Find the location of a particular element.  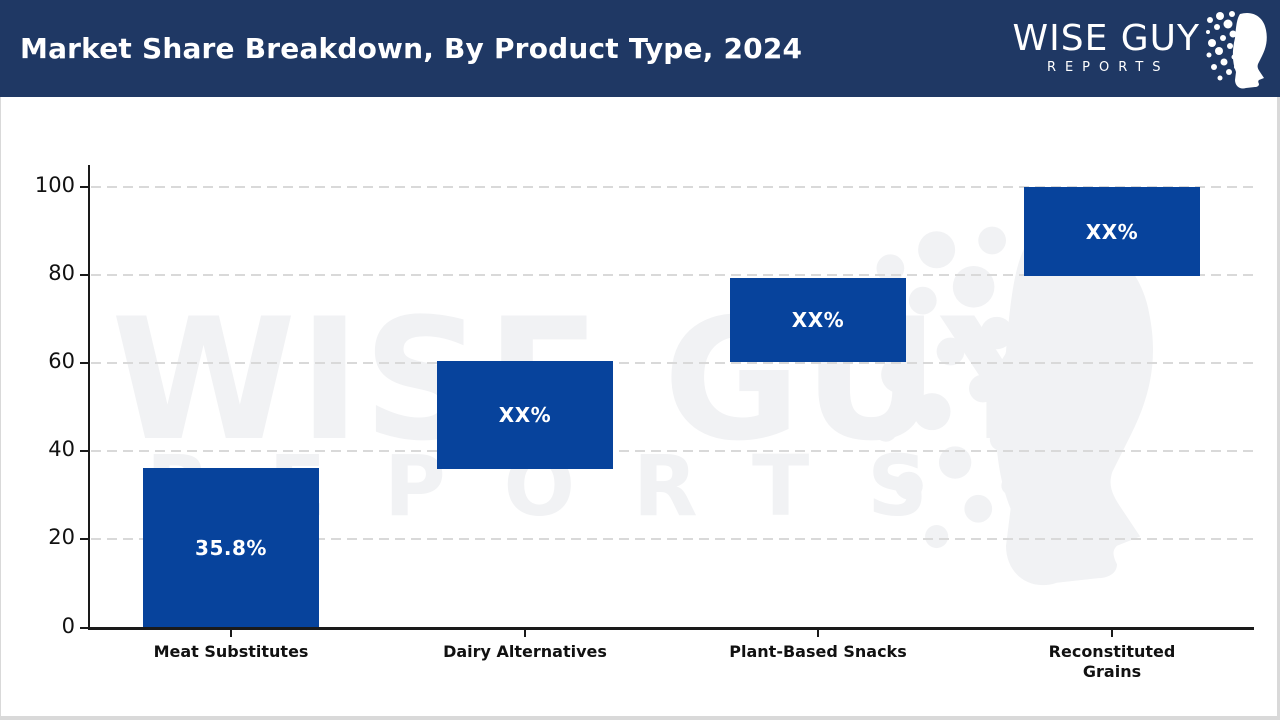

y-tick-label: 20 is located at coordinates (61, 537).